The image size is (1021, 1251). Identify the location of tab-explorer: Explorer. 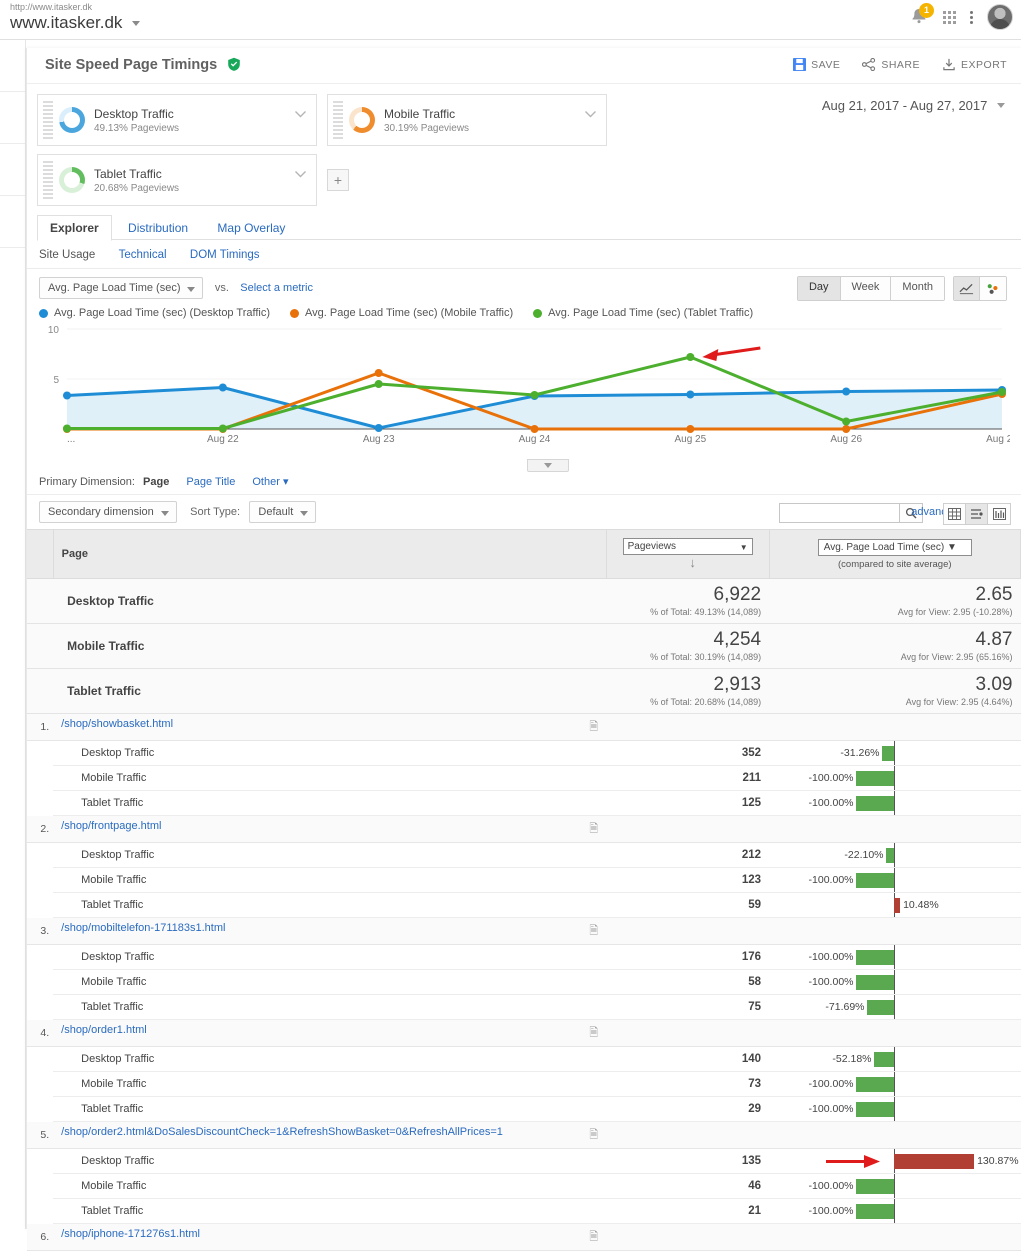
(74, 228).